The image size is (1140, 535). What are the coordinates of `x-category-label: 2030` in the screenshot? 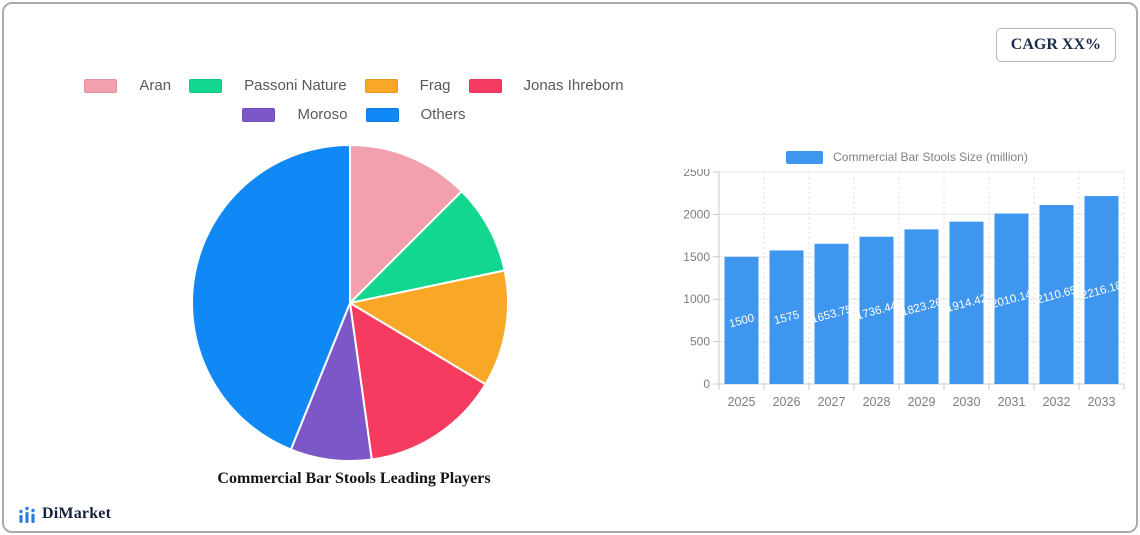 It's located at (967, 402).